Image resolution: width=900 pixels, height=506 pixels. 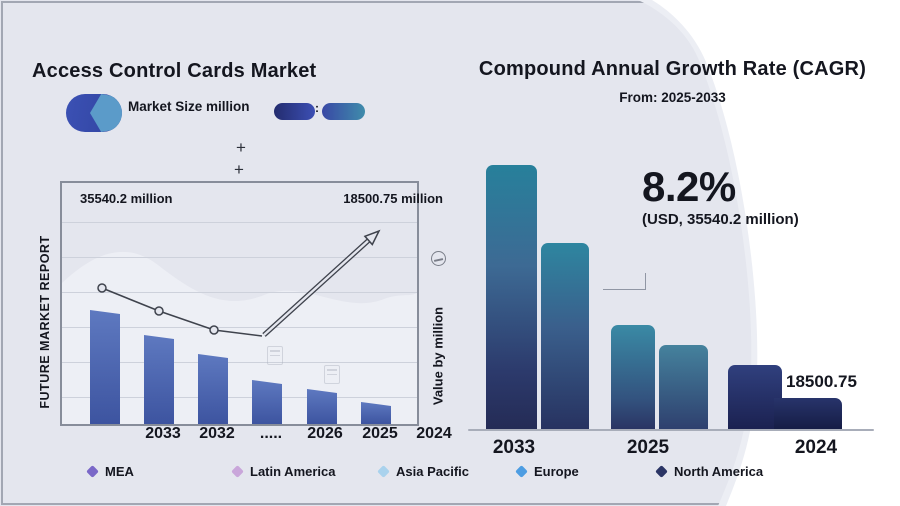 What do you see at coordinates (438, 356) in the screenshot?
I see `value-axis-label: Value by million` at bounding box center [438, 356].